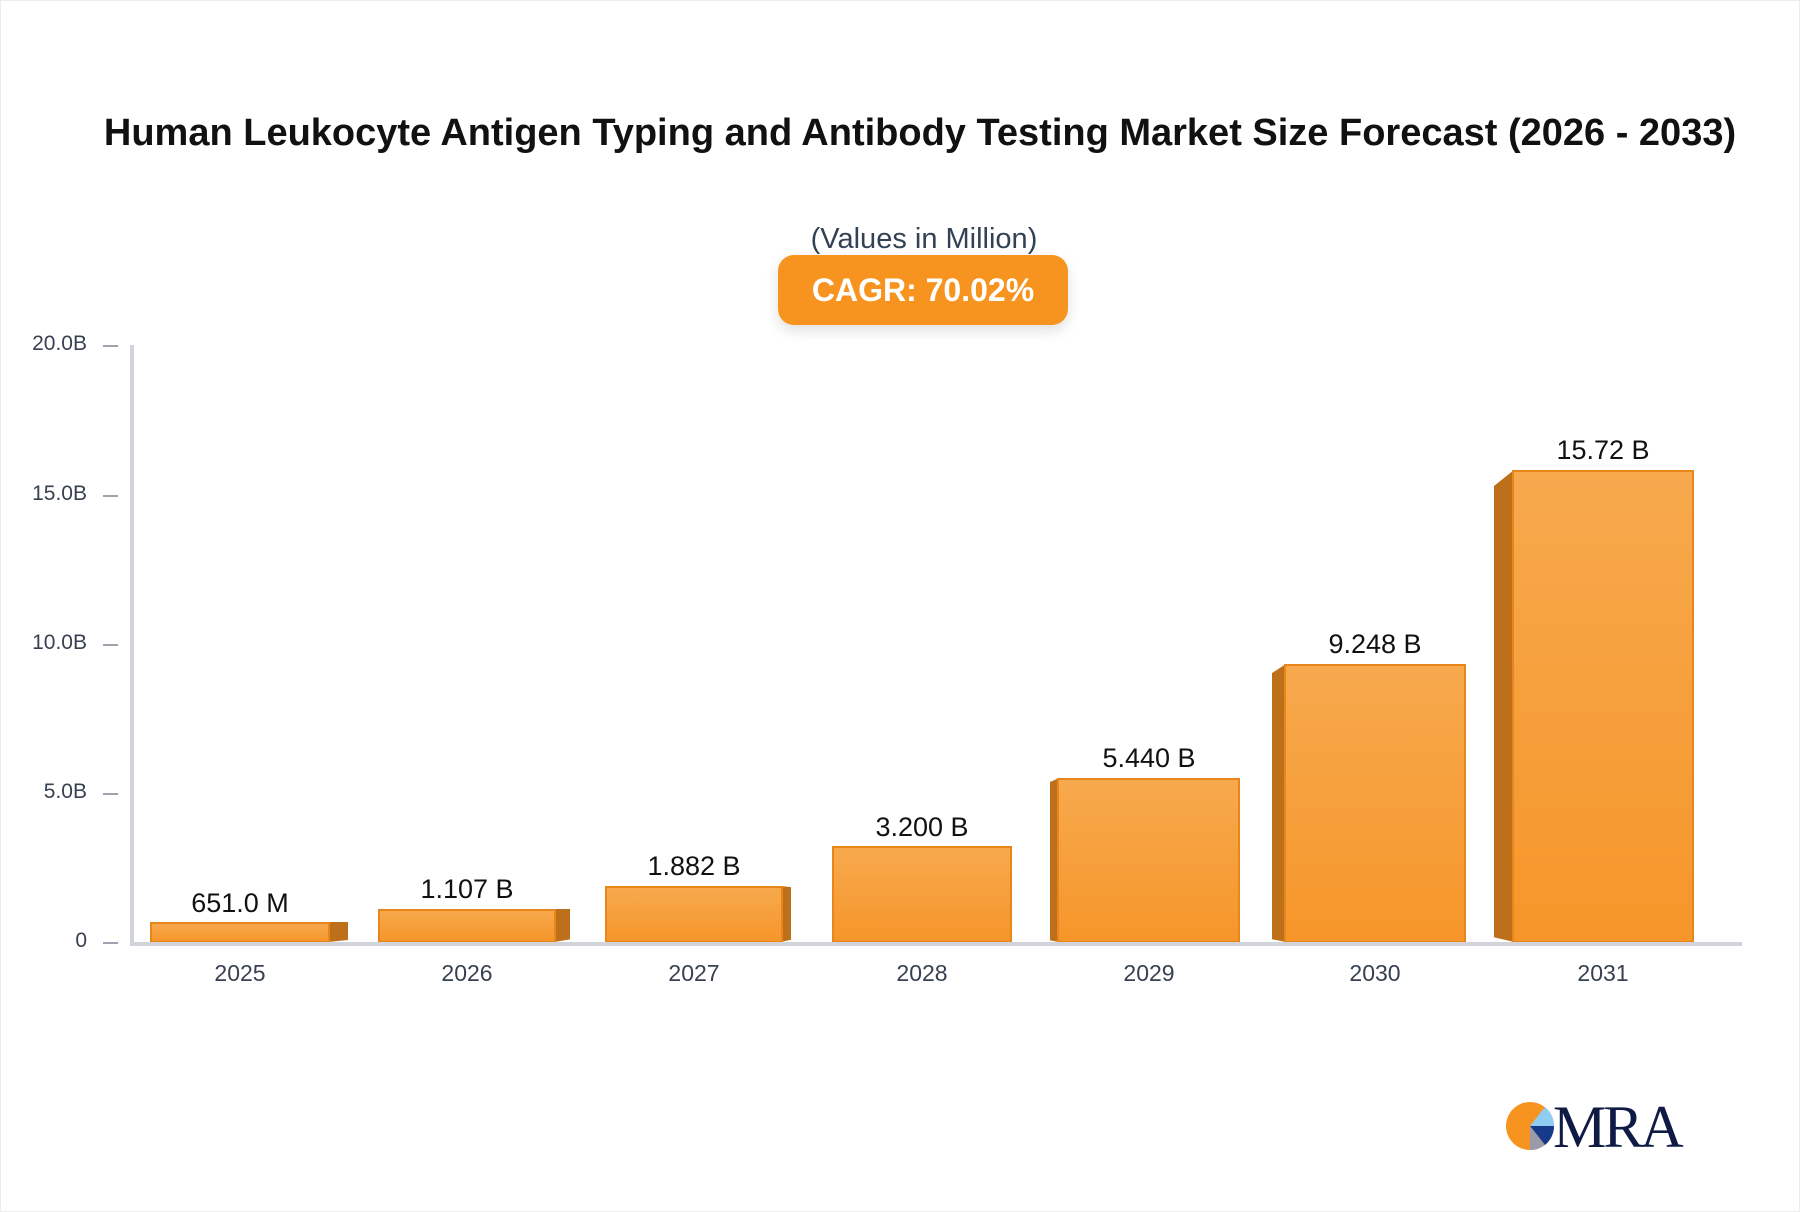 The height and width of the screenshot is (1212, 1800). What do you see at coordinates (65, 791) in the screenshot?
I see `y-tick-label: 5.0B` at bounding box center [65, 791].